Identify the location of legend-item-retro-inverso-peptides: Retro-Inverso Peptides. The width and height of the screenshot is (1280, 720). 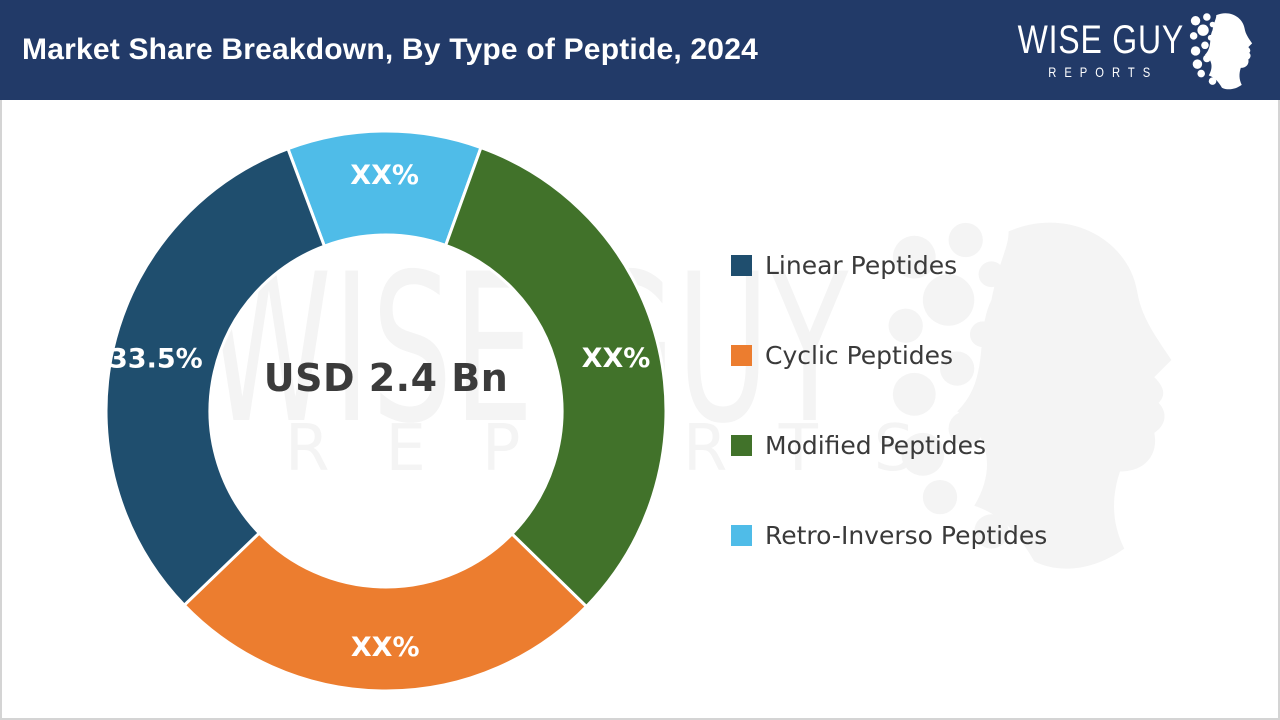
(889, 535).